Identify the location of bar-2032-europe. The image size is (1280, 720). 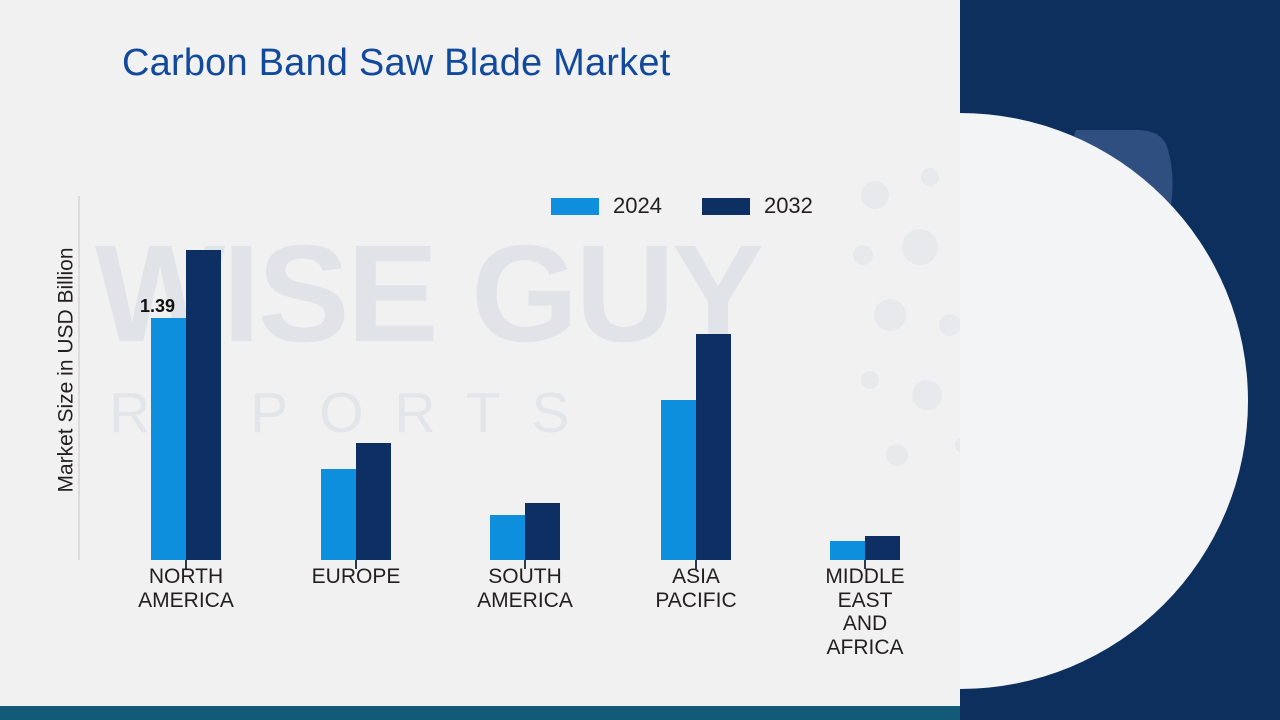
(373, 501).